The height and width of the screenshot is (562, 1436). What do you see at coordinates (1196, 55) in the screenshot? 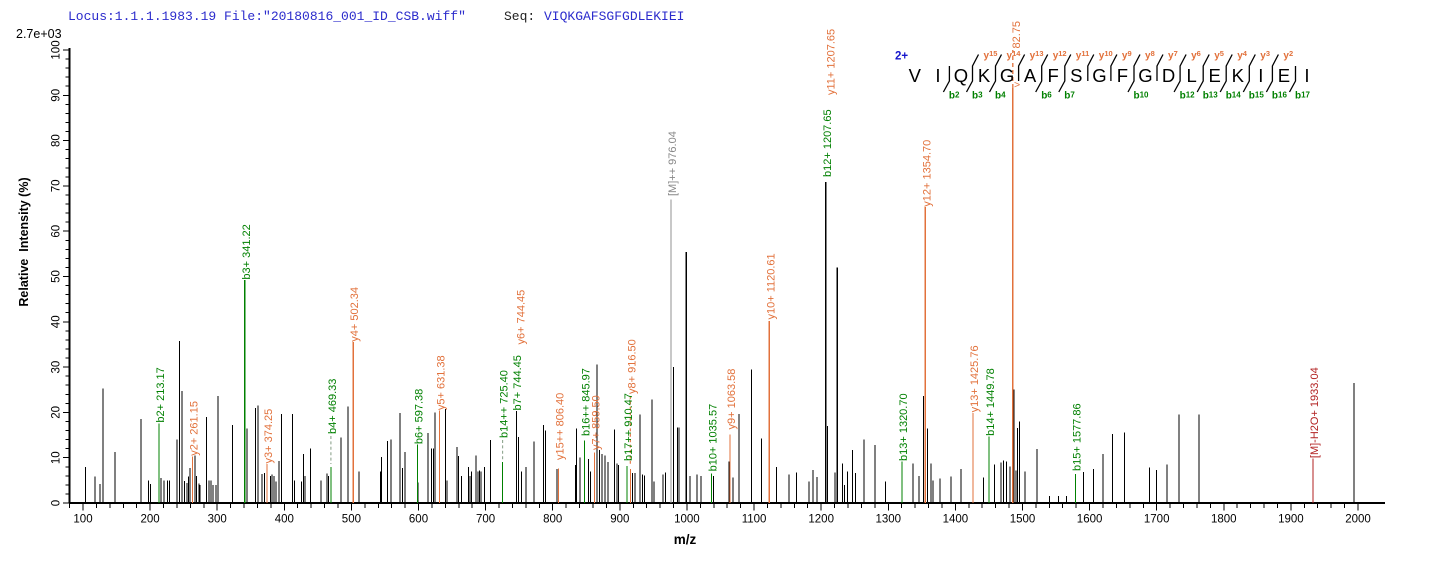
I see `svg-text: y6` at bounding box center [1196, 55].